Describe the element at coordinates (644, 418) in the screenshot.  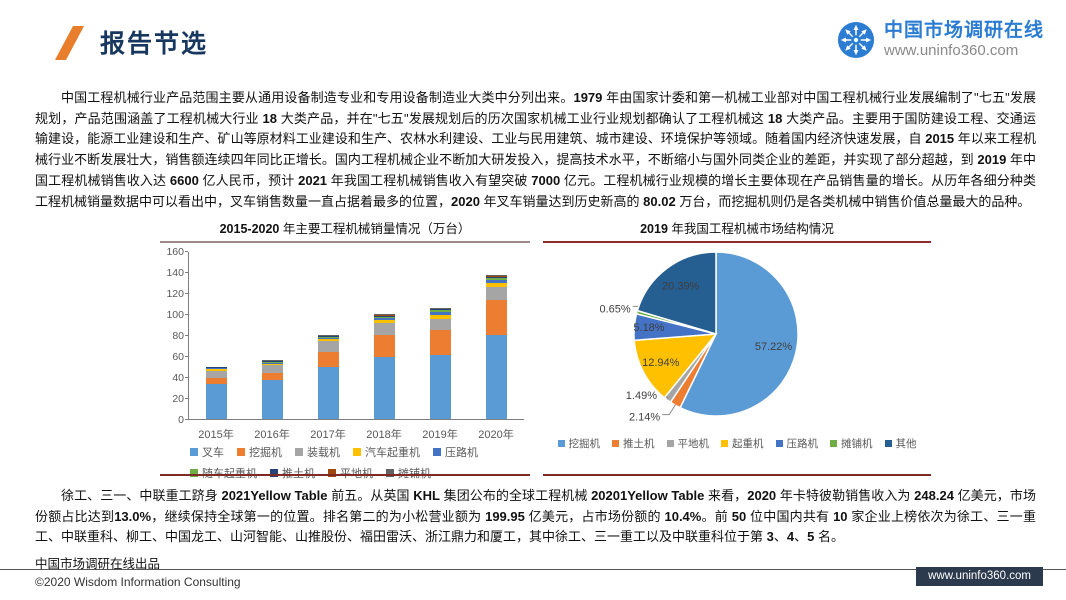
I see `pie-data-label: 2.14%` at that location.